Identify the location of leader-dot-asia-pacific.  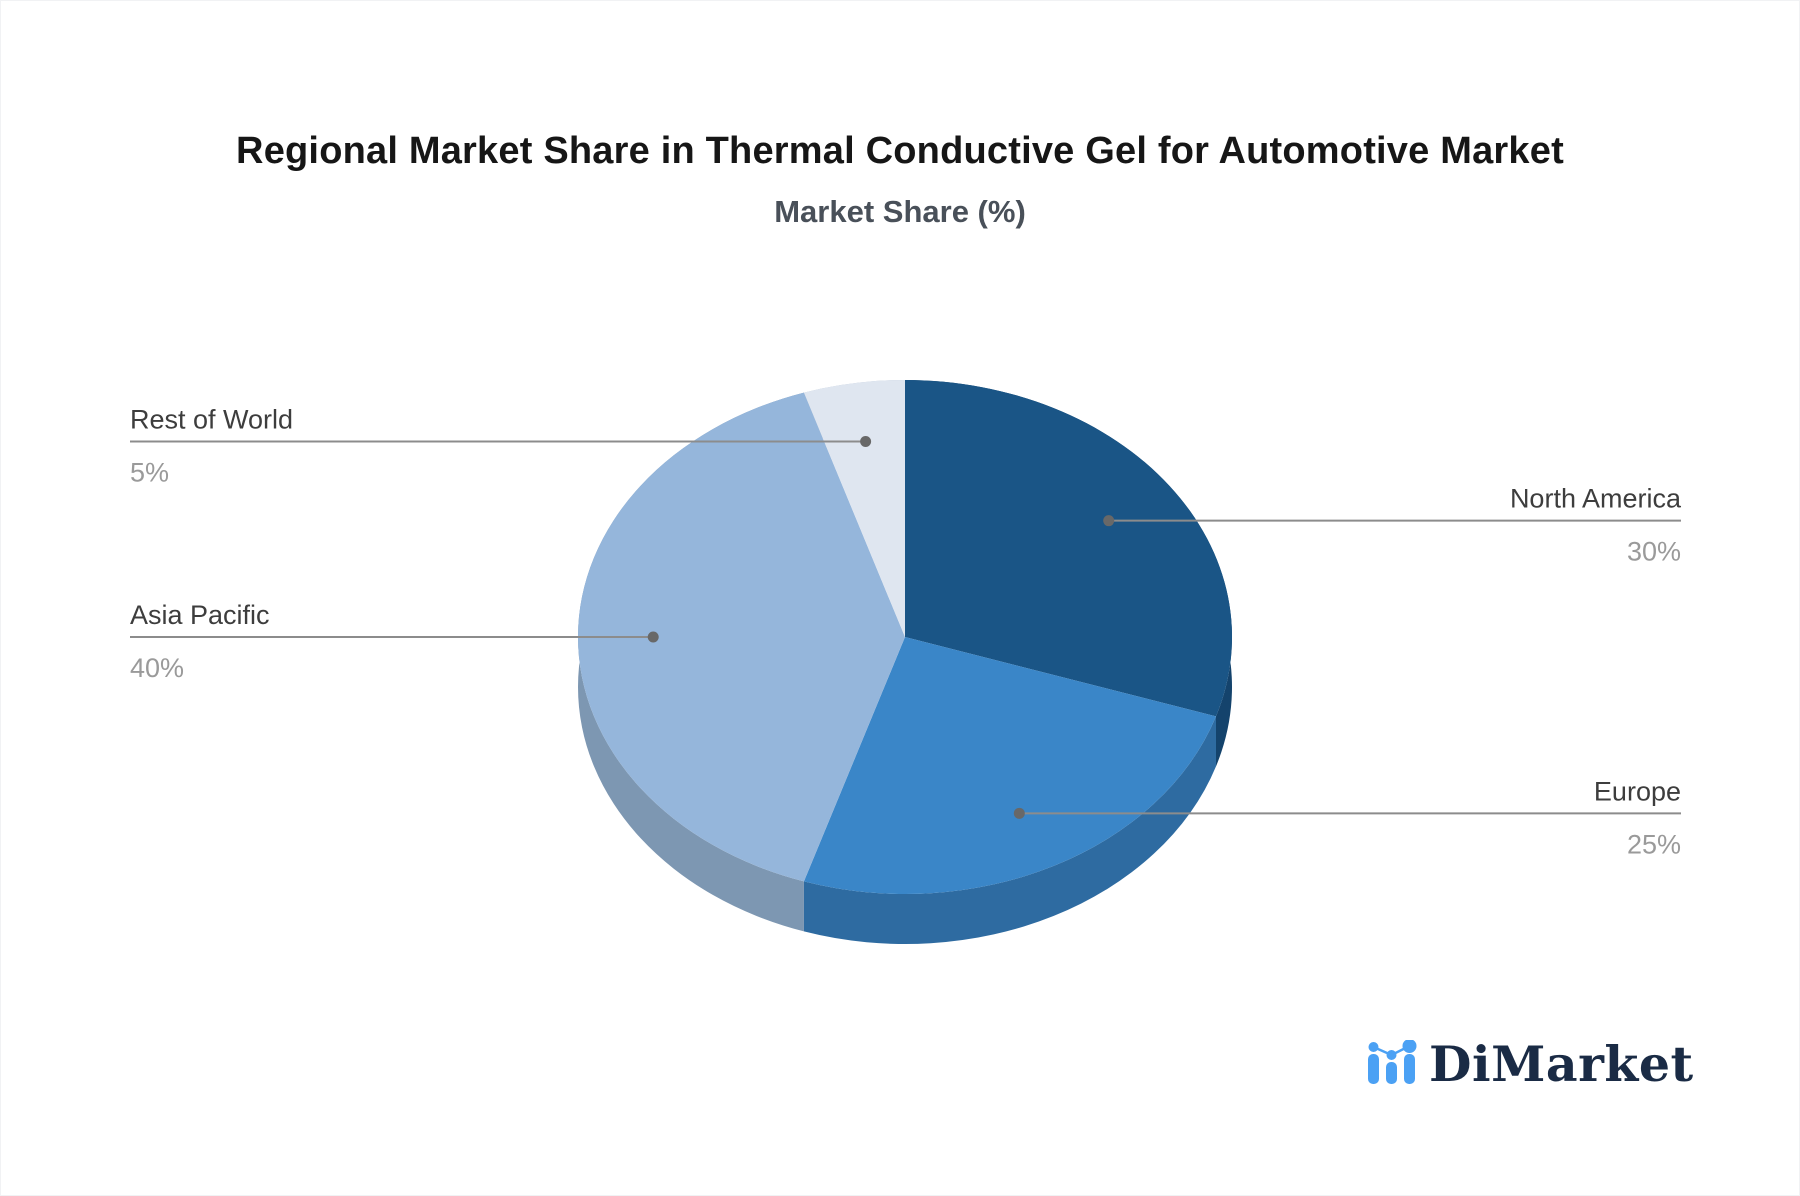
(653, 637).